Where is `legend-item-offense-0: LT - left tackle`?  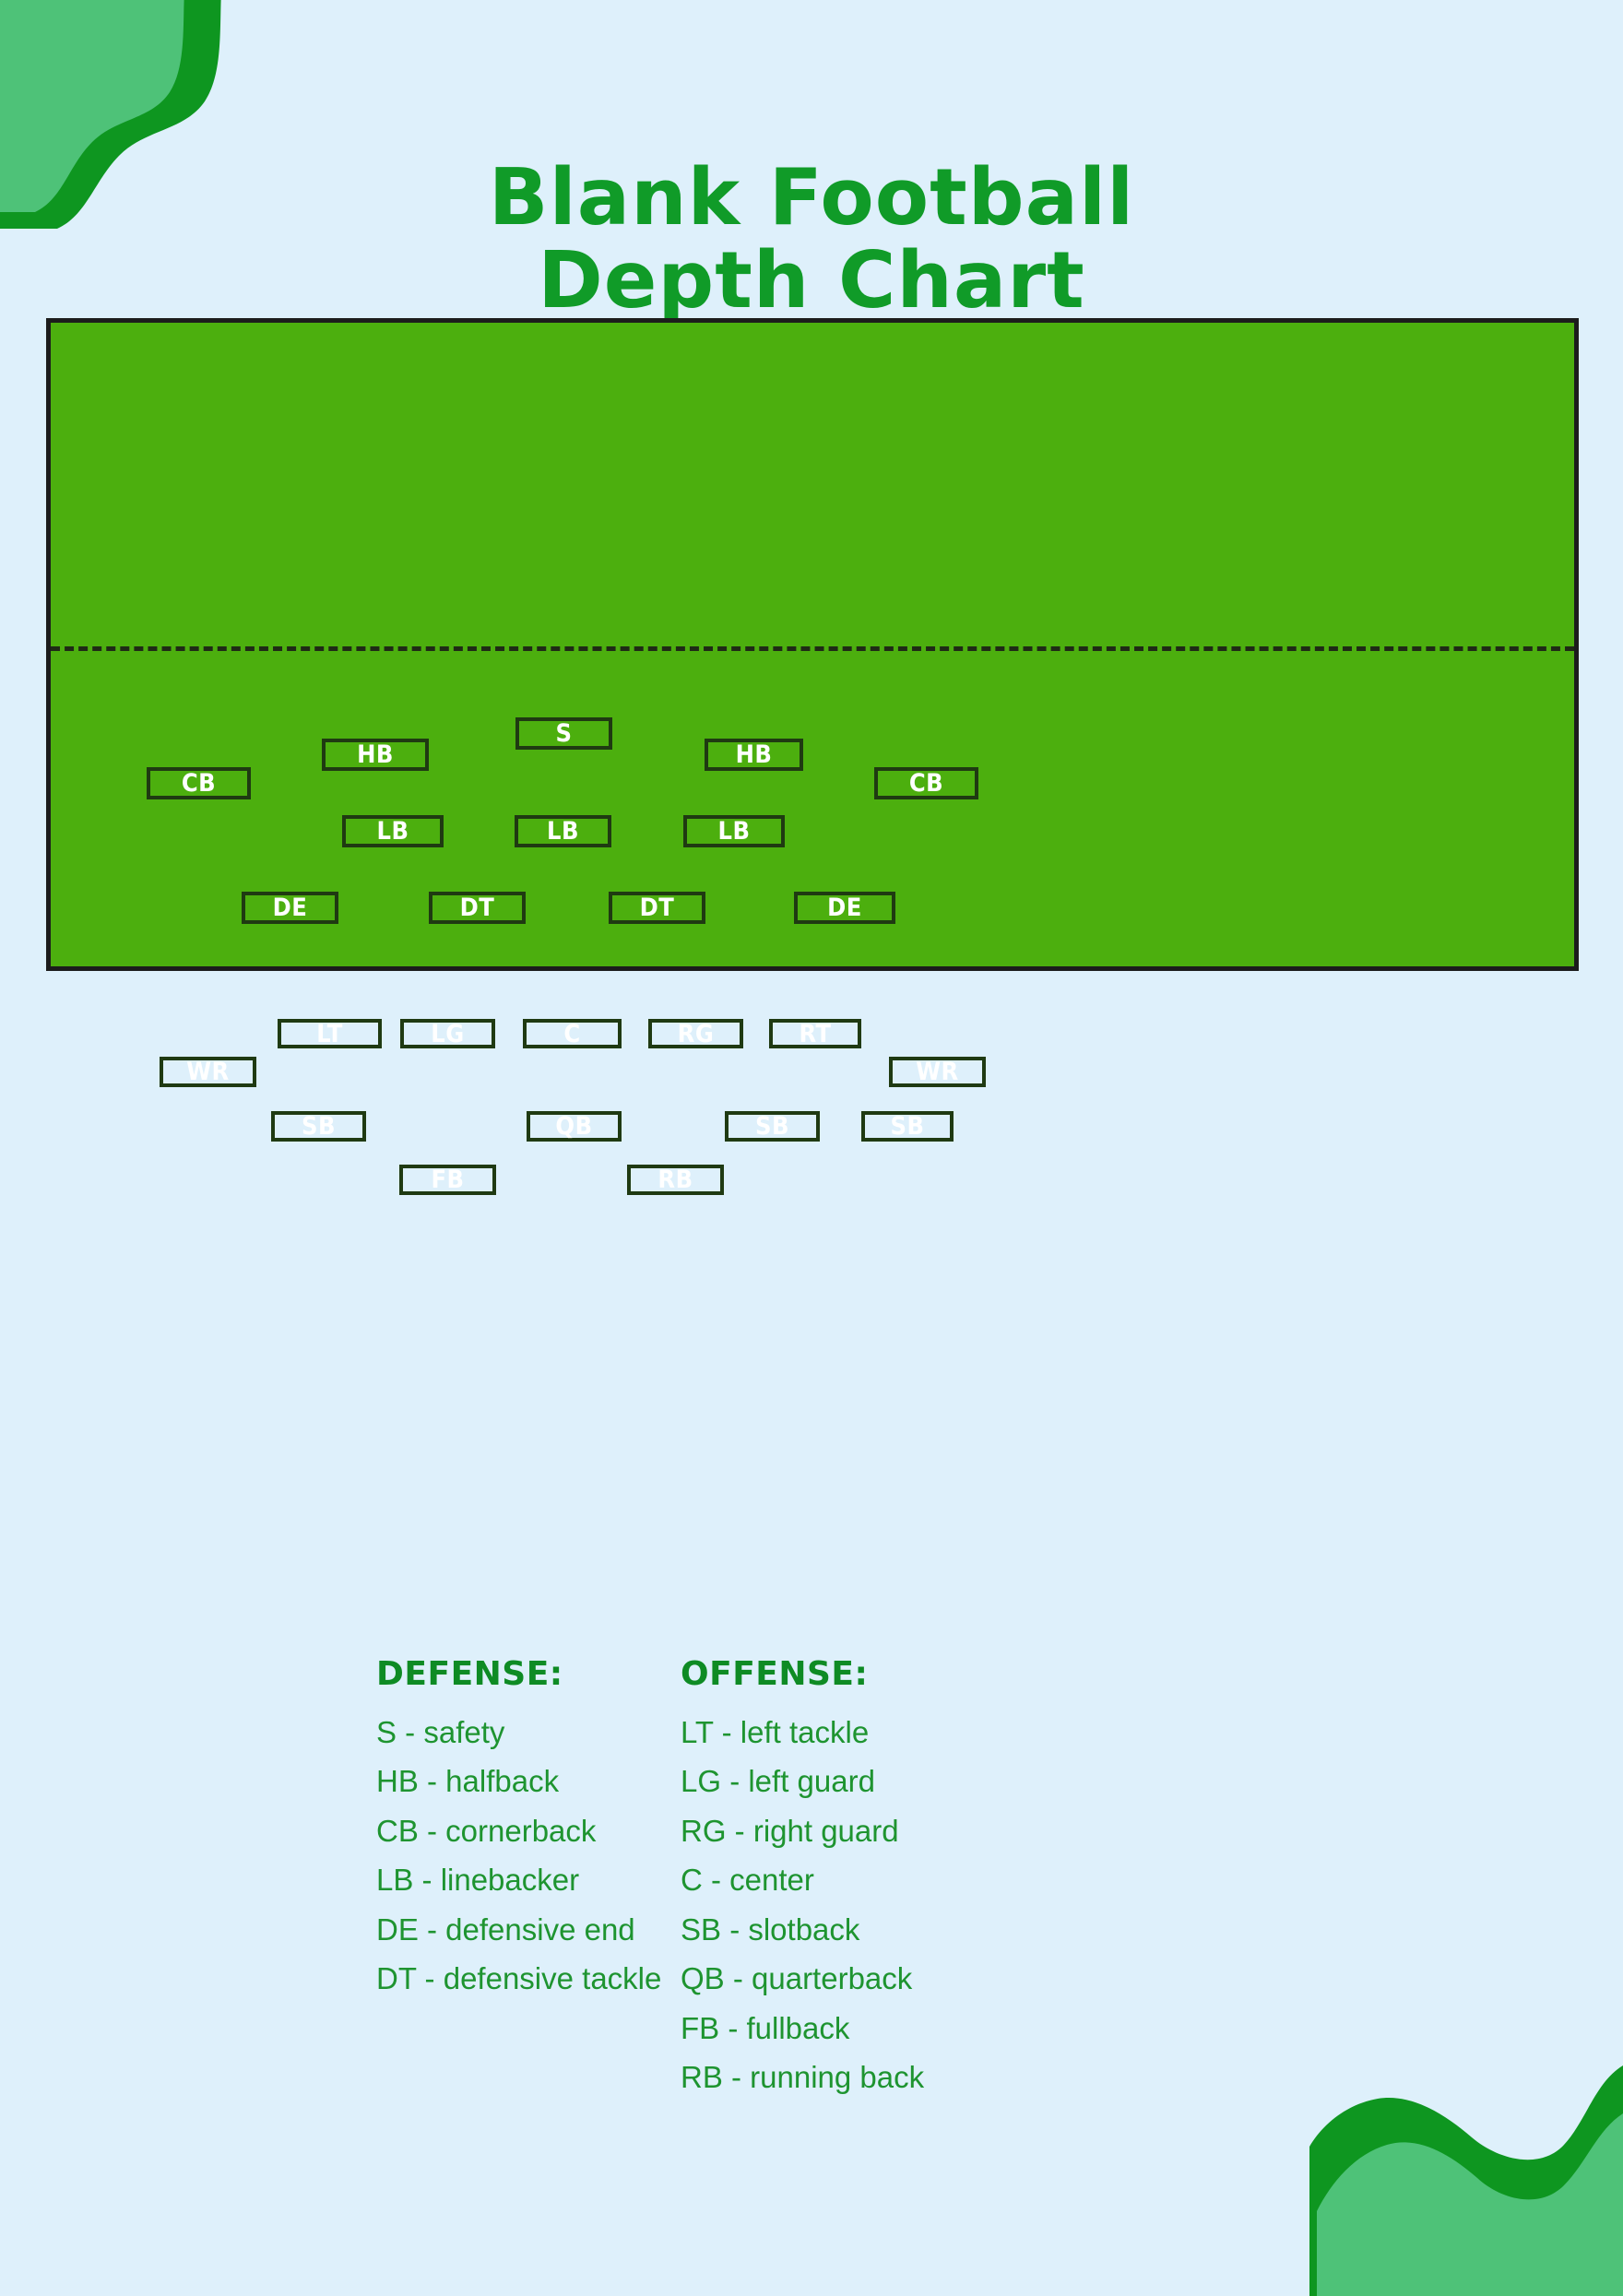
legend-item-offense-0: LT - left tackle is located at coordinates (775, 1732).